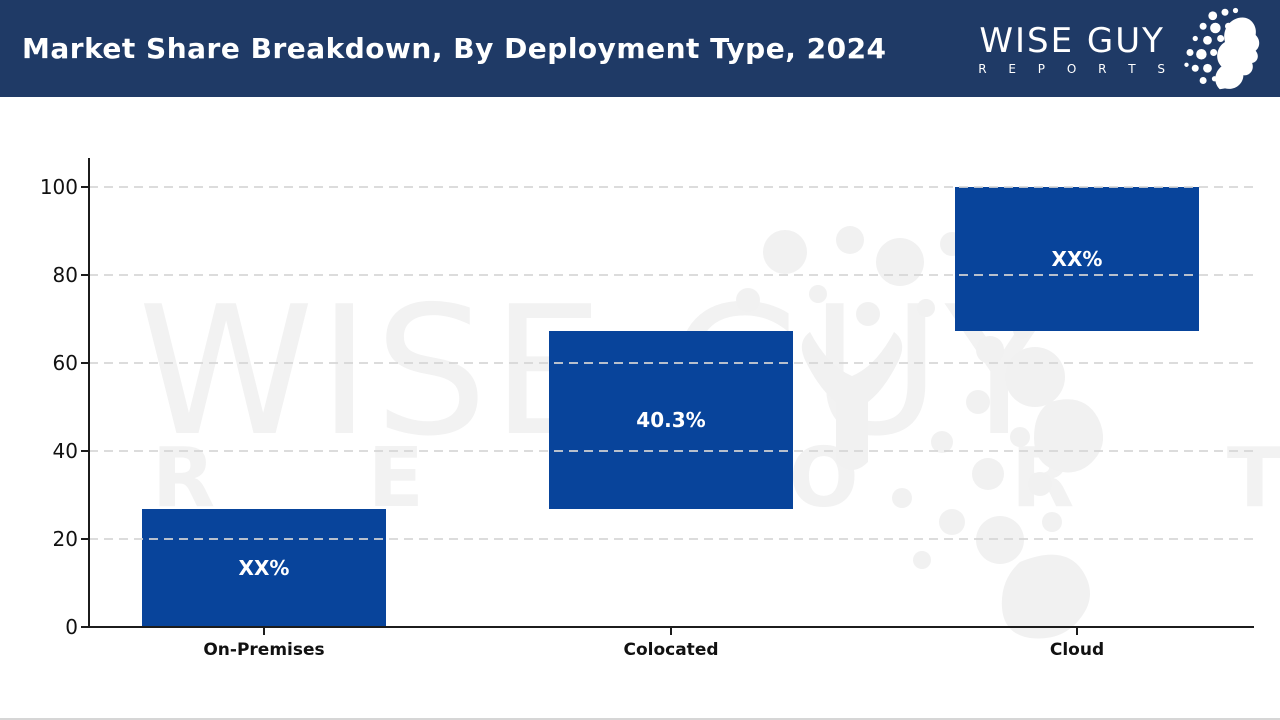 This screenshot has height=720, width=1280. Describe the element at coordinates (1077, 650) in the screenshot. I see `x-category-label-cloud: Cloud` at that location.